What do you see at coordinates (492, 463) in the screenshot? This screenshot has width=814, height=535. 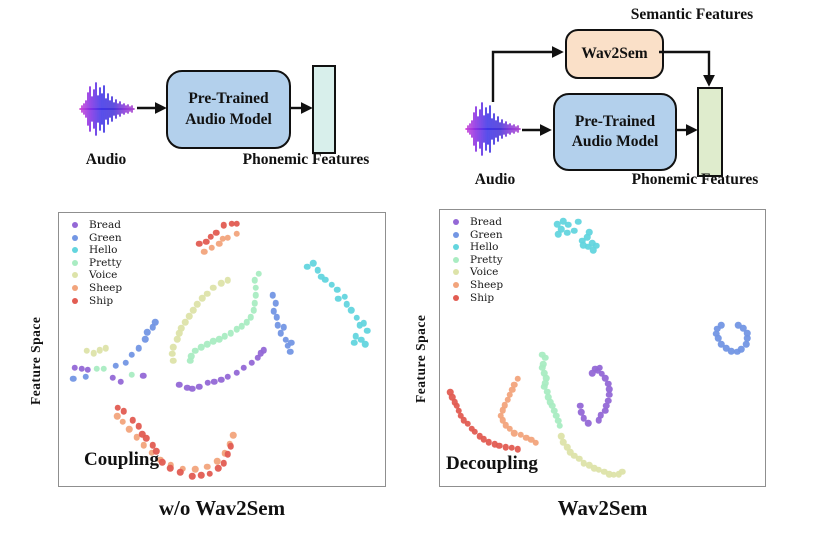 I see `decoupling-annotation: Decoupling` at bounding box center [492, 463].